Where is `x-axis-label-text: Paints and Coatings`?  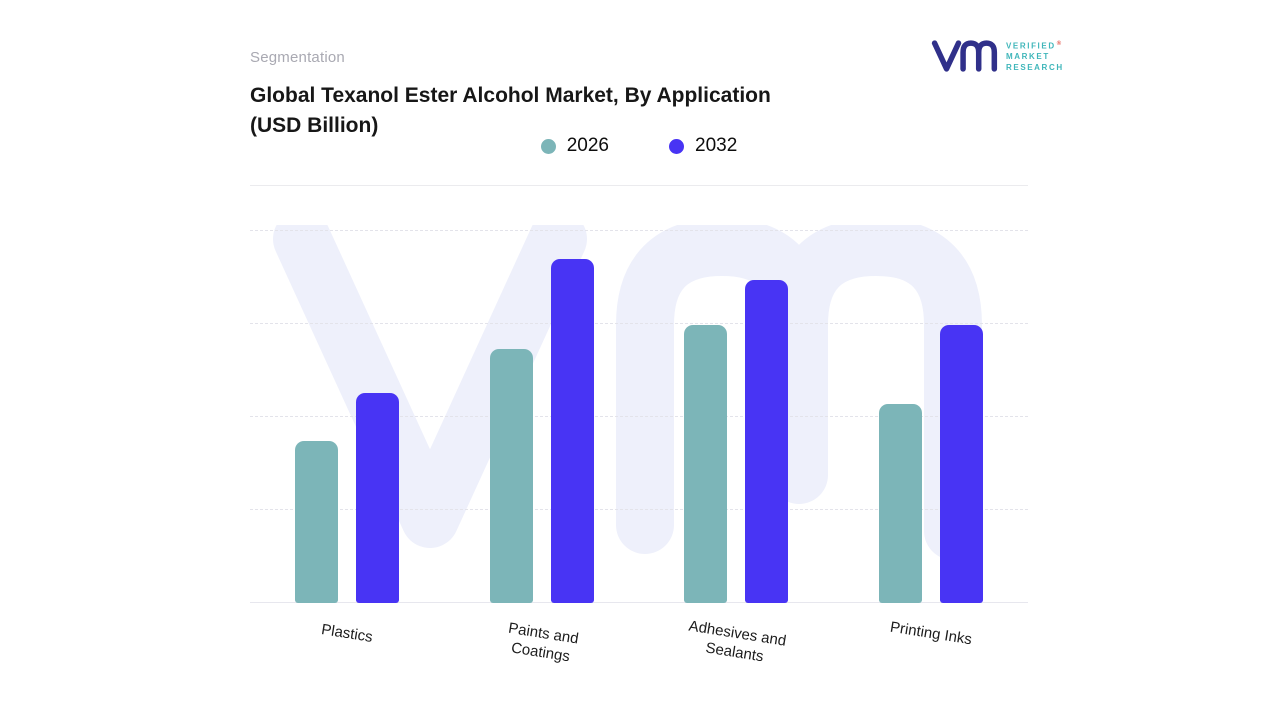 x-axis-label-text: Paints and Coatings is located at coordinates (543, 642).